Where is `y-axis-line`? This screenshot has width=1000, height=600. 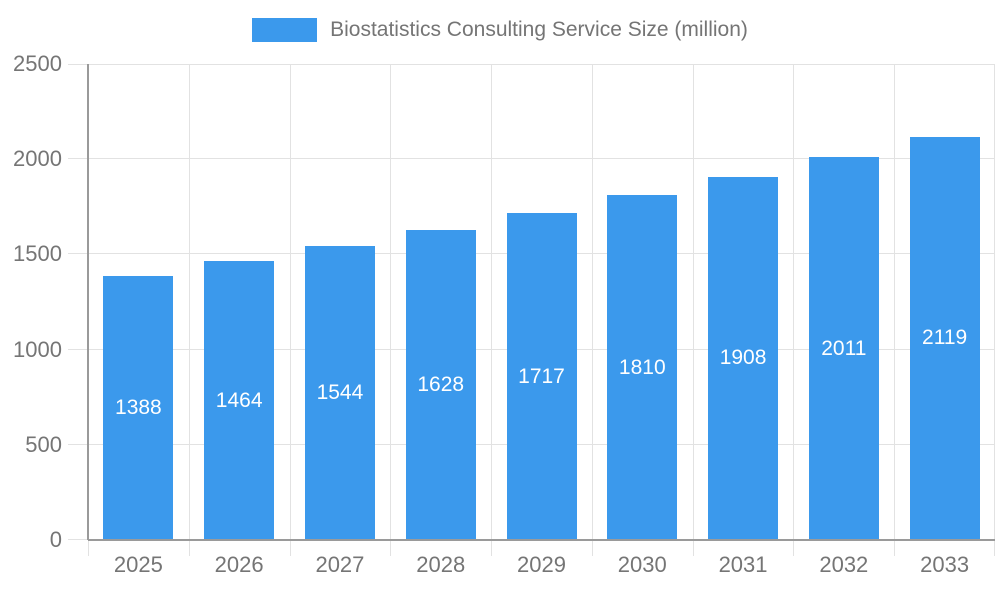 y-axis-line is located at coordinates (88, 302).